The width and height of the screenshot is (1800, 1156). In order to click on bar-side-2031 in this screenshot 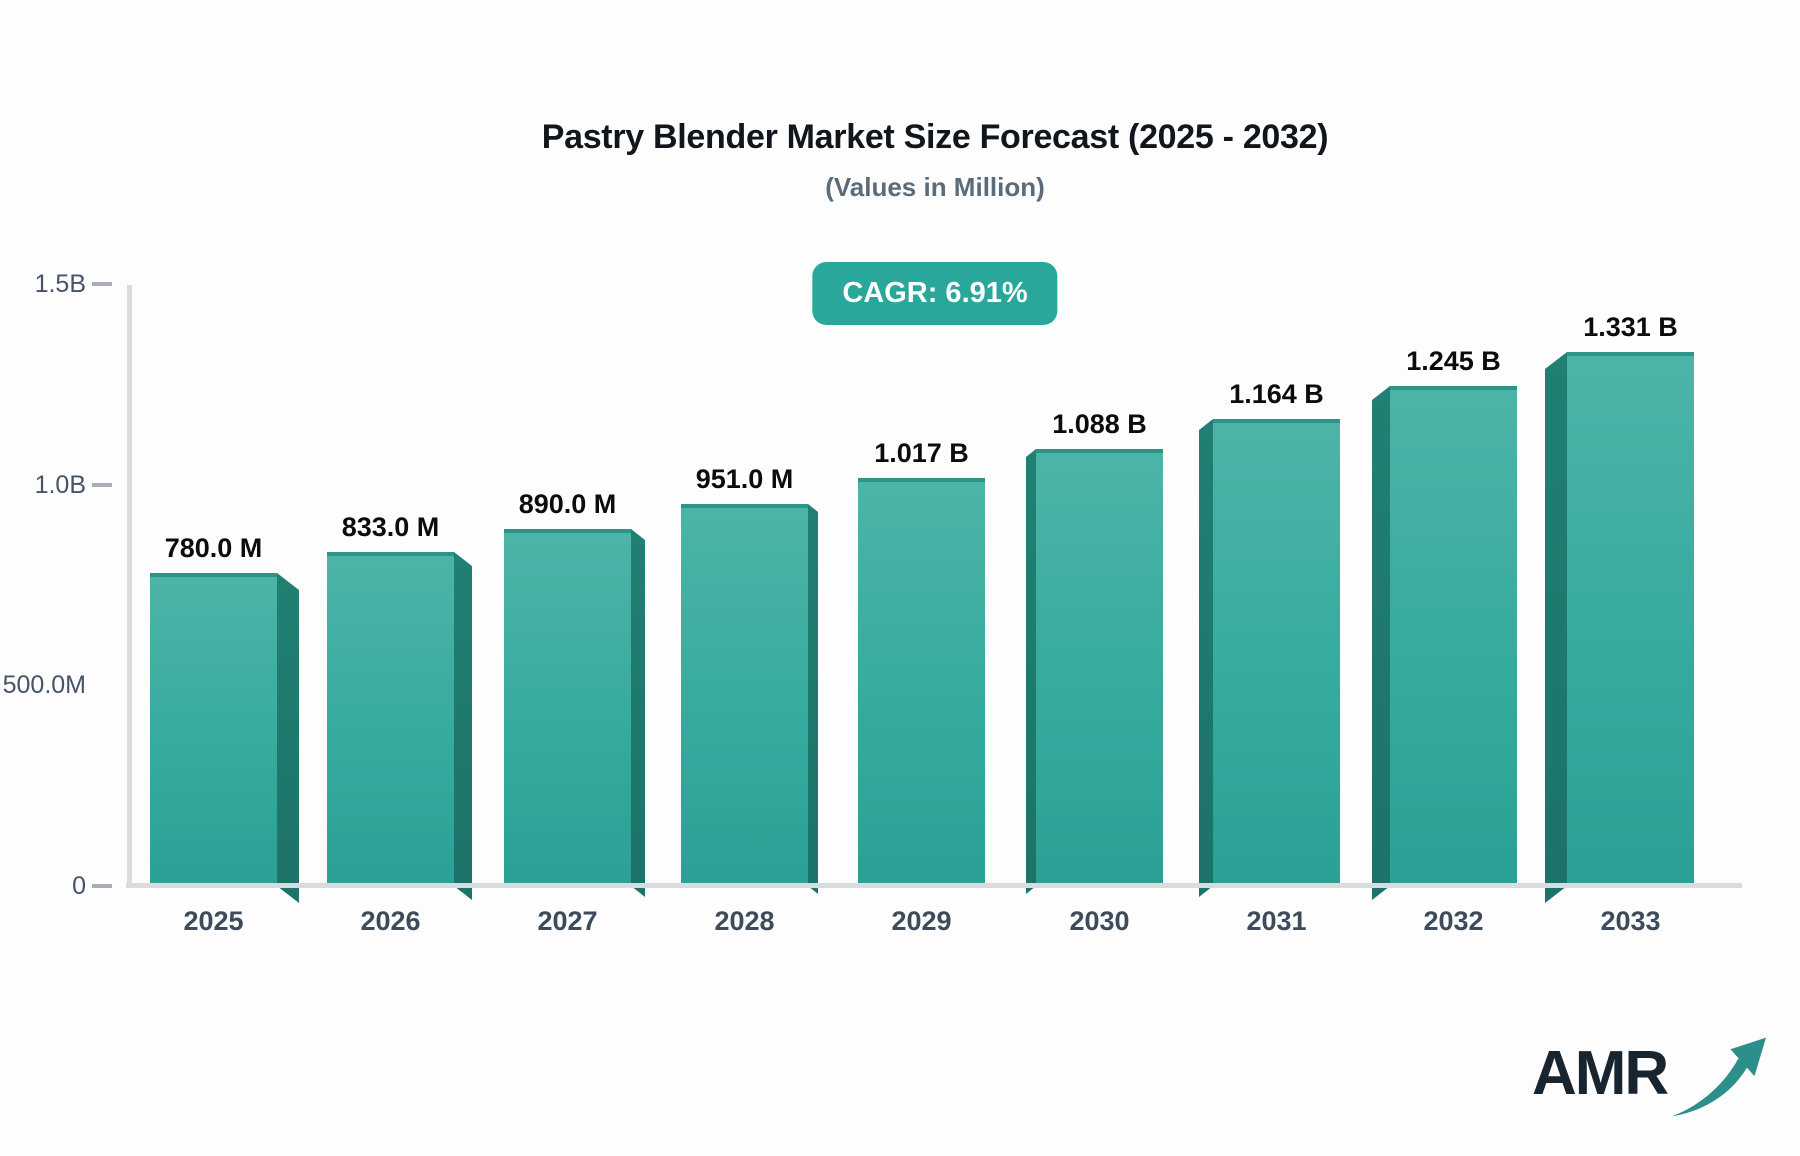, I will do `click(1206, 658)`.